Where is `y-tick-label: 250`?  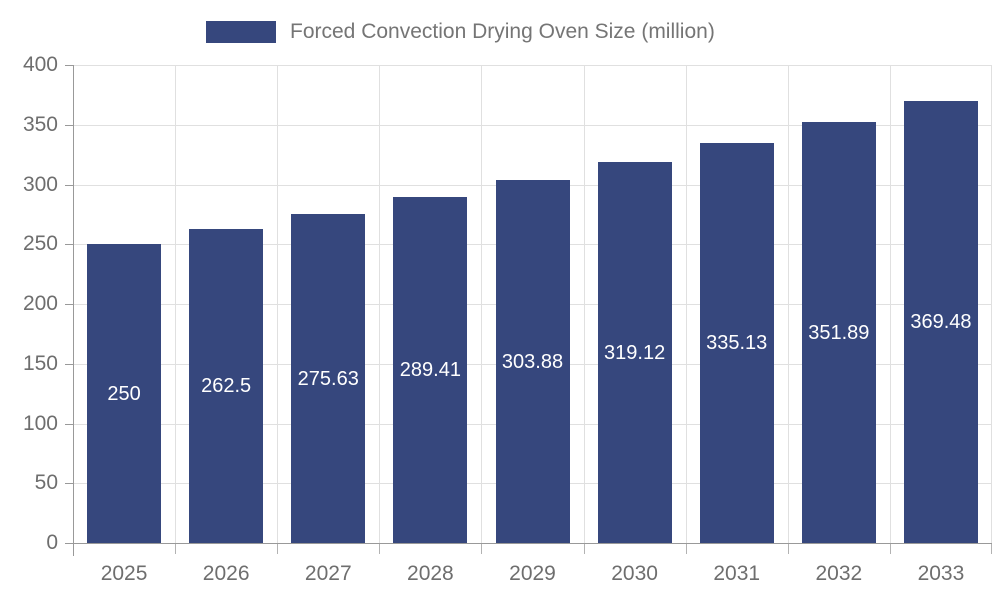 y-tick-label: 250 is located at coordinates (40, 244).